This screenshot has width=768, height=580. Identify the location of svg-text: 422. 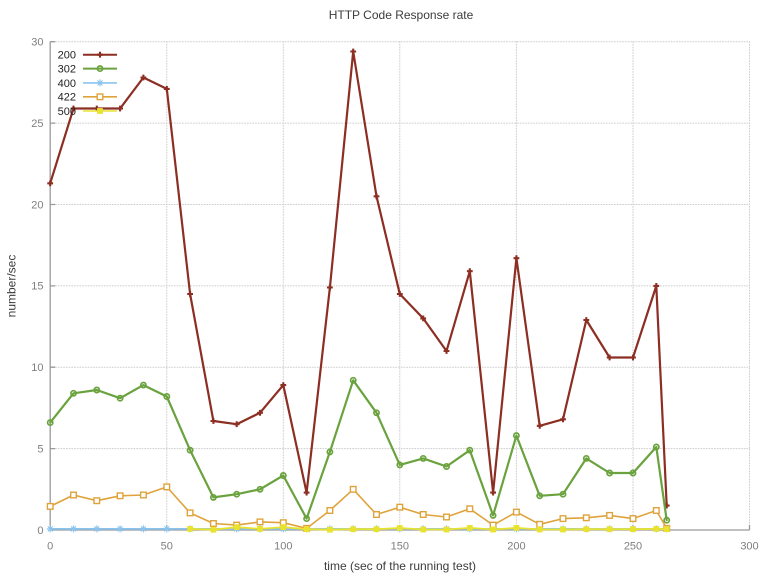
(67, 98).